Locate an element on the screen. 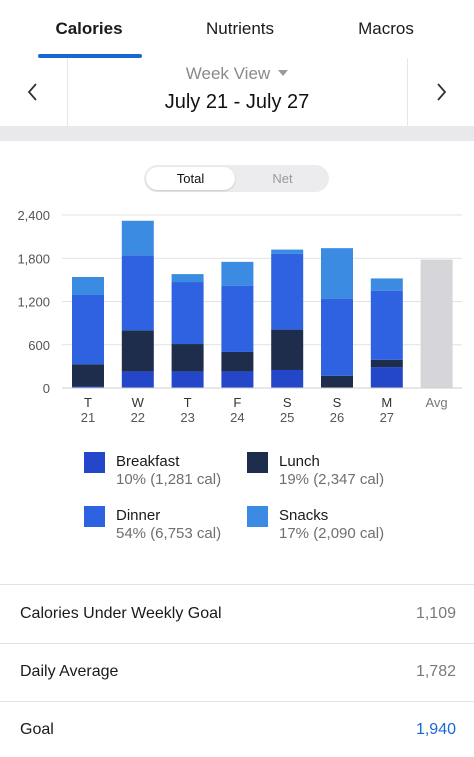 This screenshot has height=757, width=474. legend-label: Breakfast is located at coordinates (148, 461).